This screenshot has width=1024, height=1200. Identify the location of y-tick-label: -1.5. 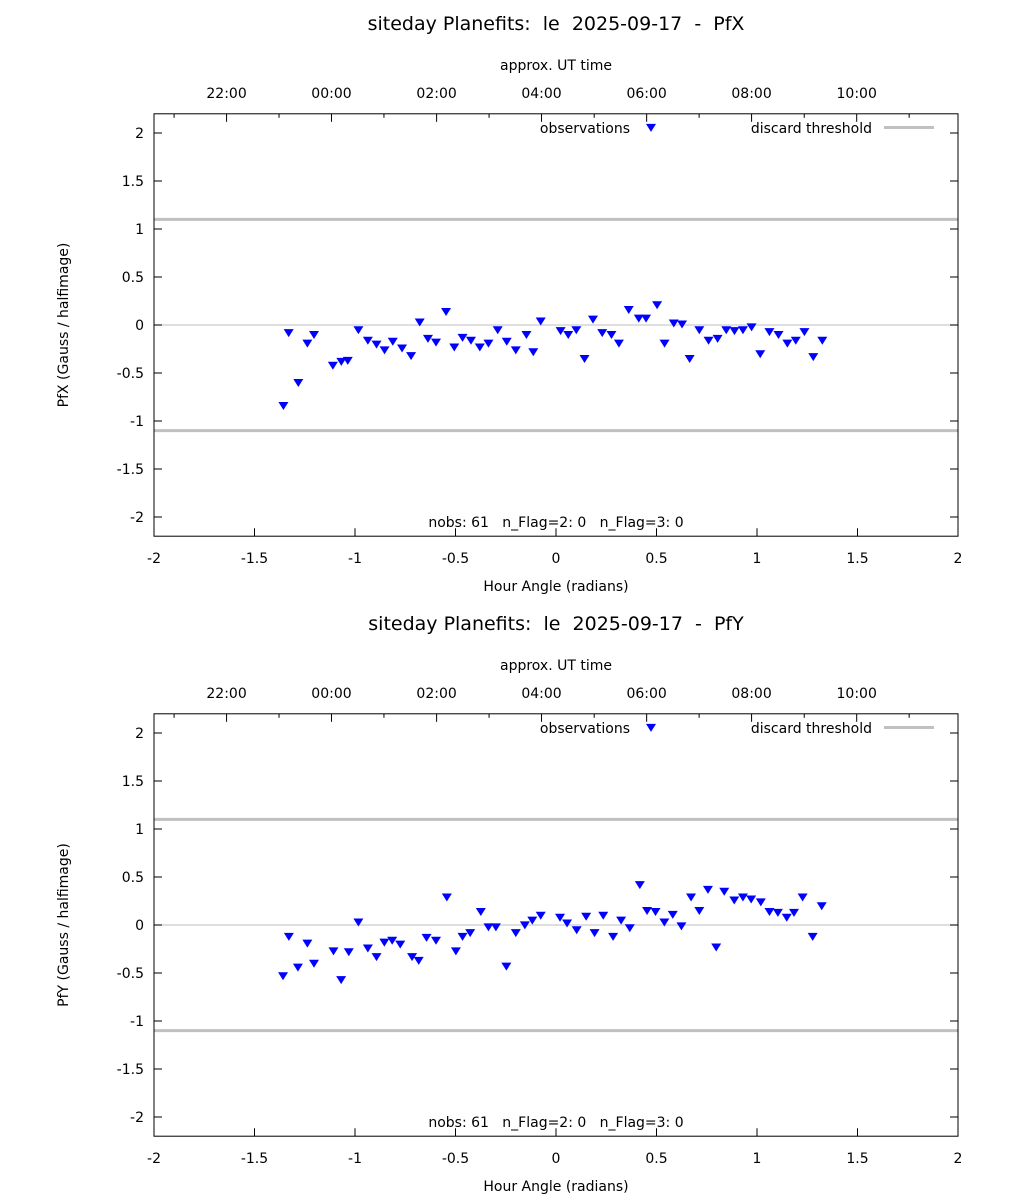
(130, 470).